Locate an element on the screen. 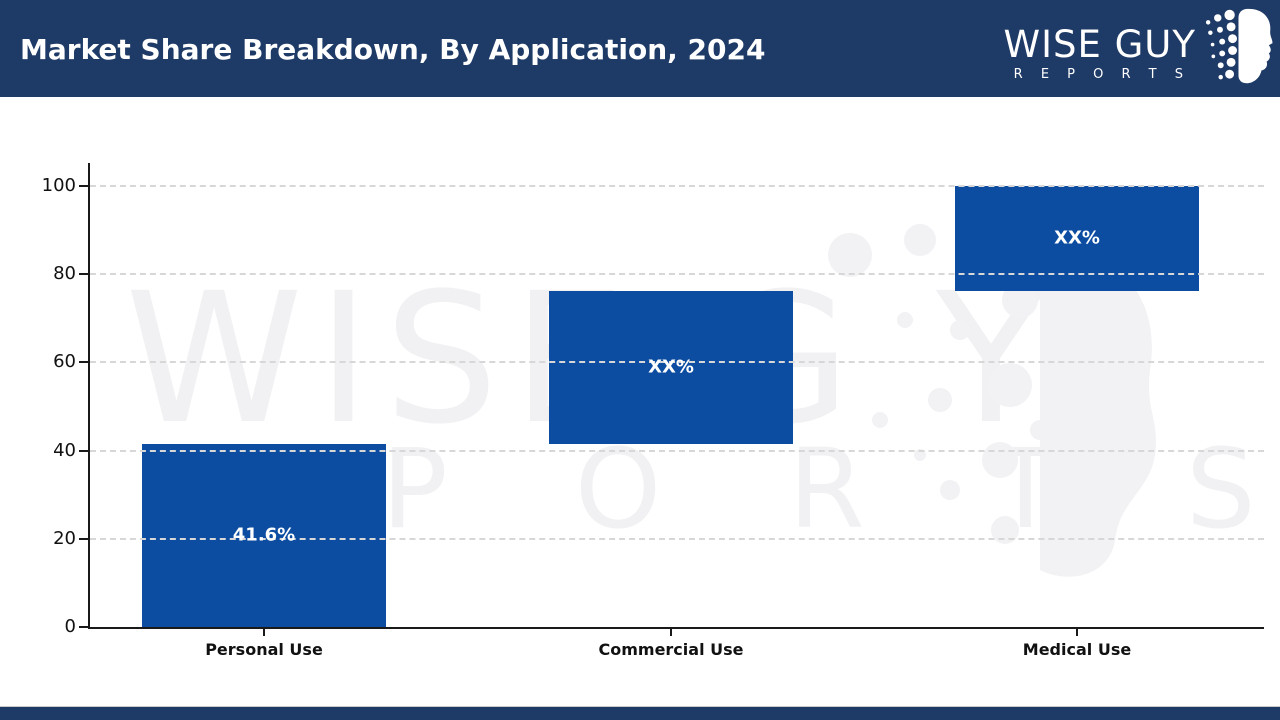 The image size is (1280, 720). y-axis-tick-label: 40 is located at coordinates (64, 450).